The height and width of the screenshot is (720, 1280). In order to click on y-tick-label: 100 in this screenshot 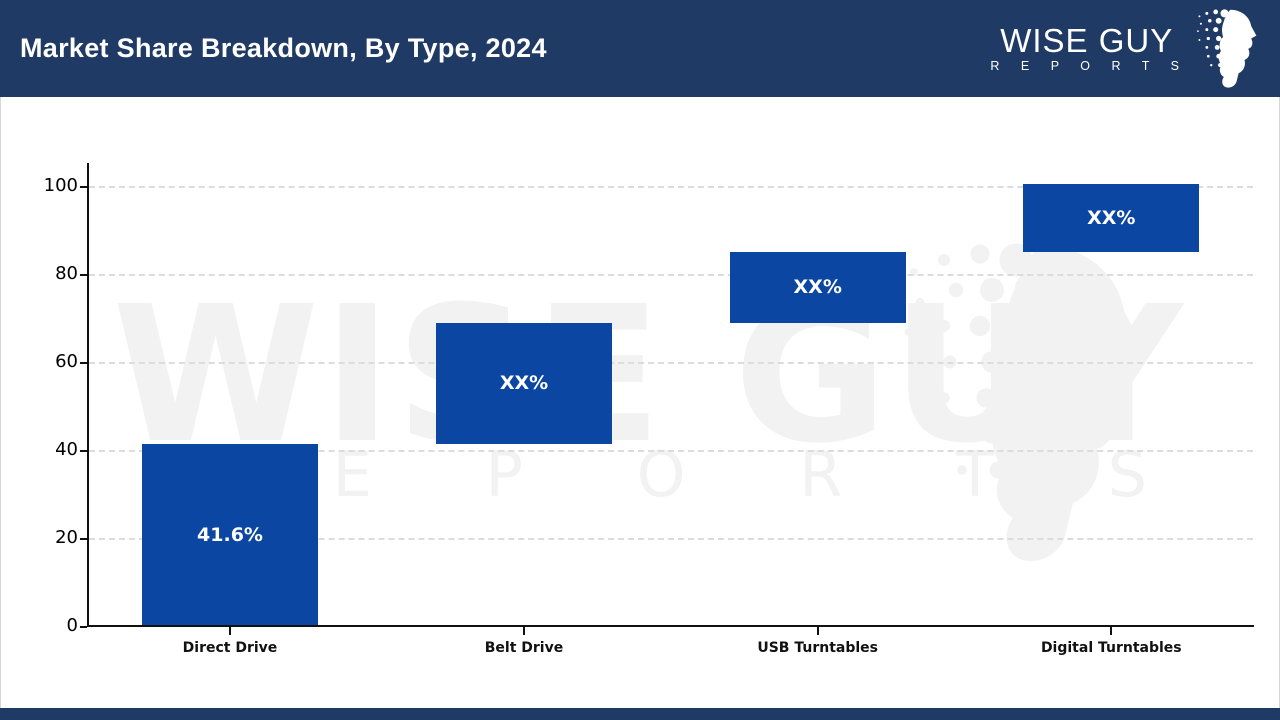, I will do `click(60, 185)`.